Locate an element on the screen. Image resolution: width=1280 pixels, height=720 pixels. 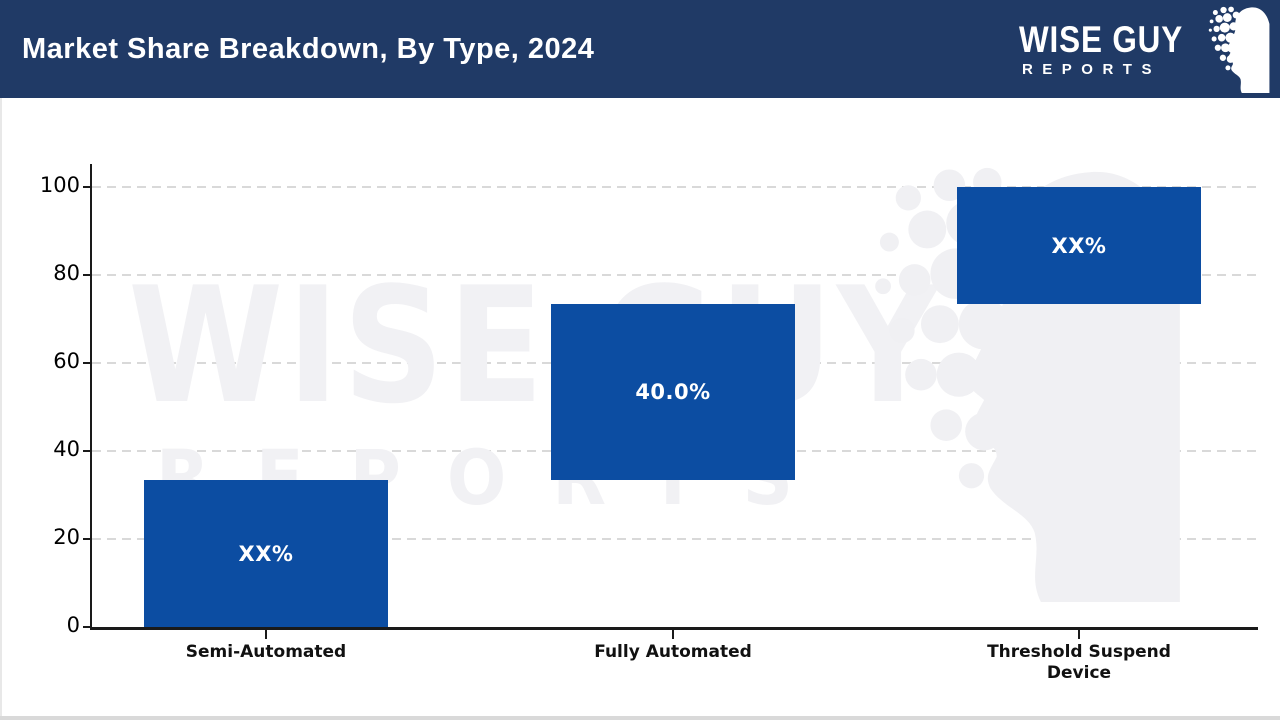
brand-logo-text: WISE GUY REPORTS is located at coordinates (1115, 49).